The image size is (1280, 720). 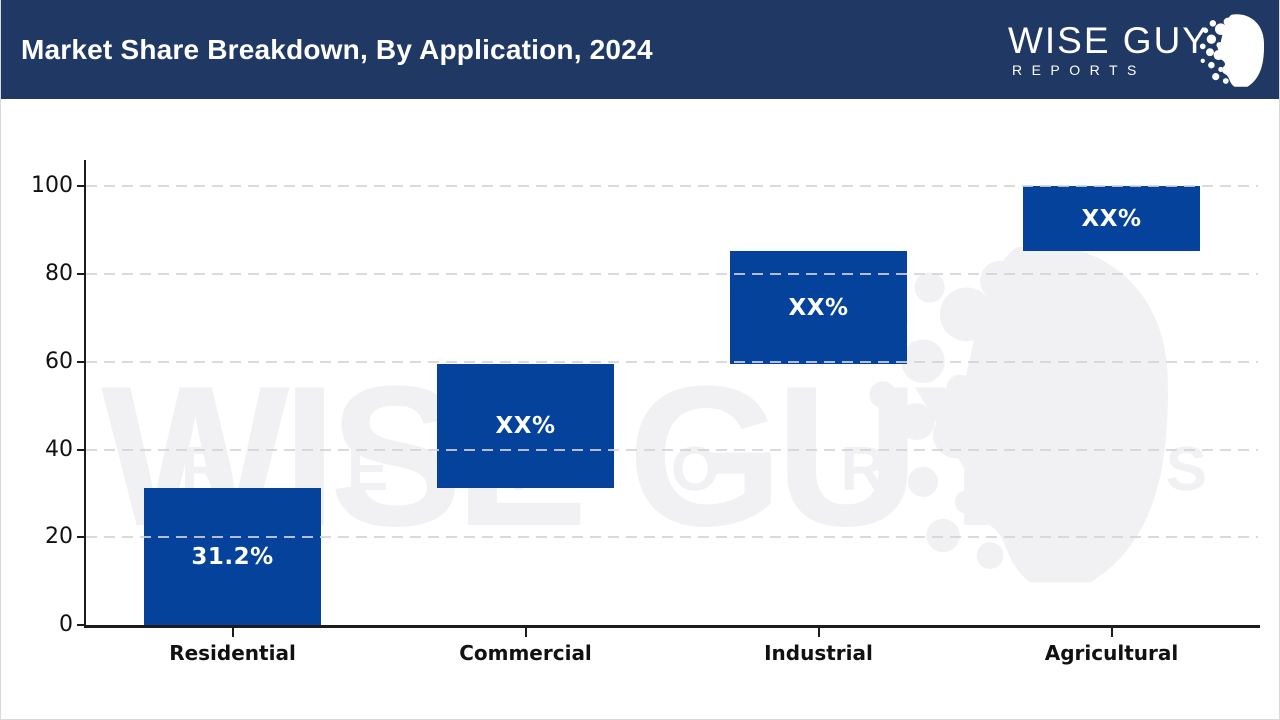 What do you see at coordinates (232, 653) in the screenshot?
I see `x-category-label-residential: Residential` at bounding box center [232, 653].